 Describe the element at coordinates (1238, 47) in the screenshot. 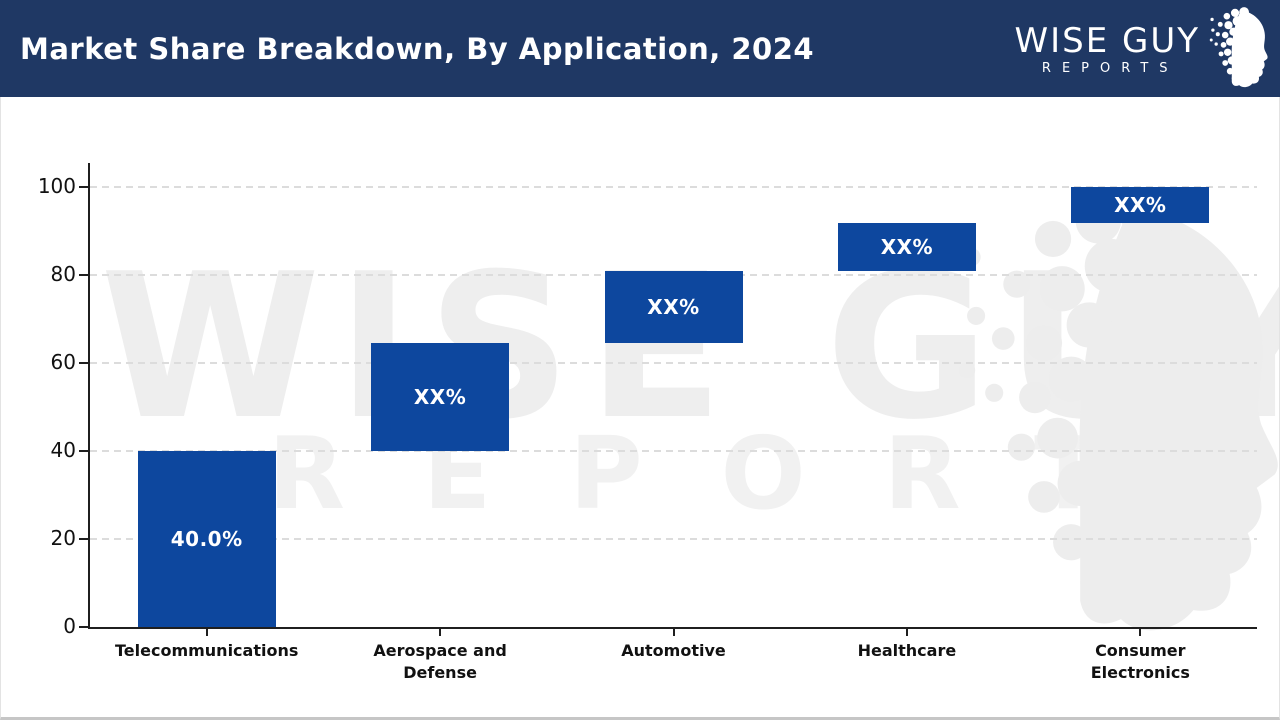

I see `wiseguy-face-icon` at that location.